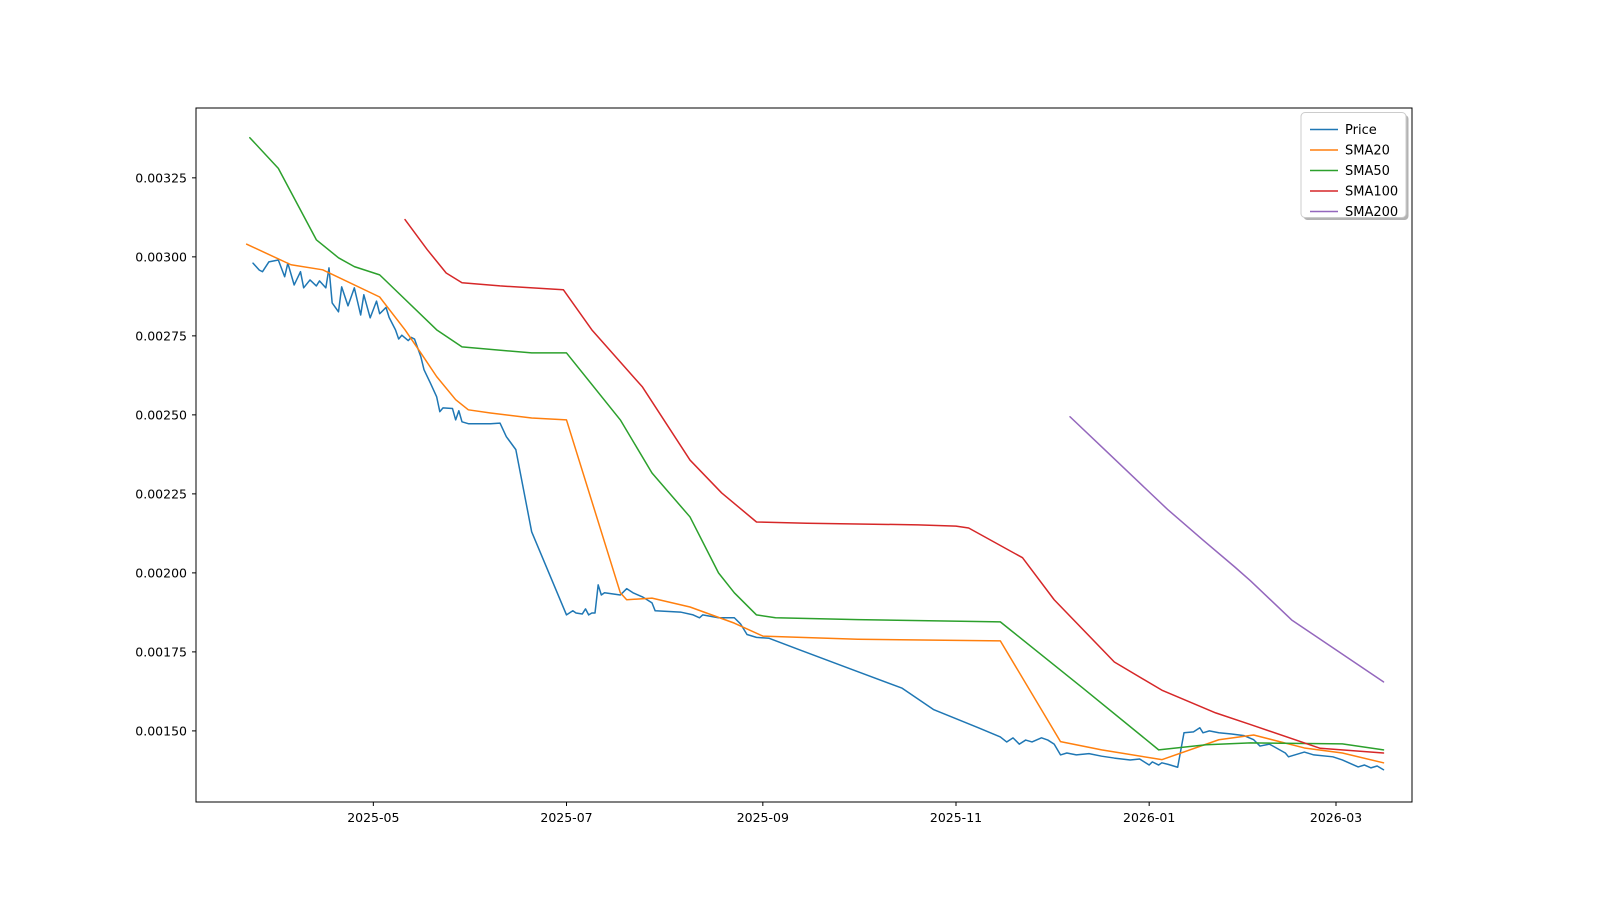 Image resolution: width=1600 pixels, height=900 pixels. Describe the element at coordinates (161, 177) in the screenshot. I see `y-tick-label: 0.00325` at that location.